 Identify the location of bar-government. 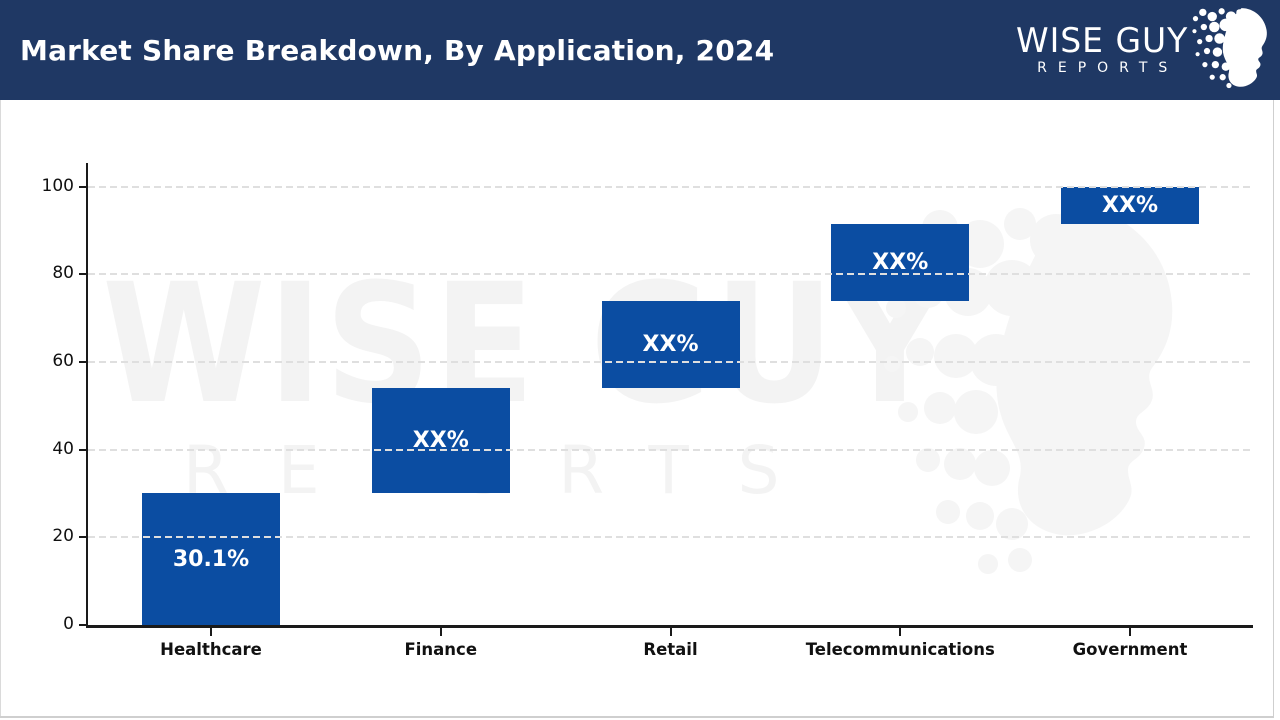
(1130, 205).